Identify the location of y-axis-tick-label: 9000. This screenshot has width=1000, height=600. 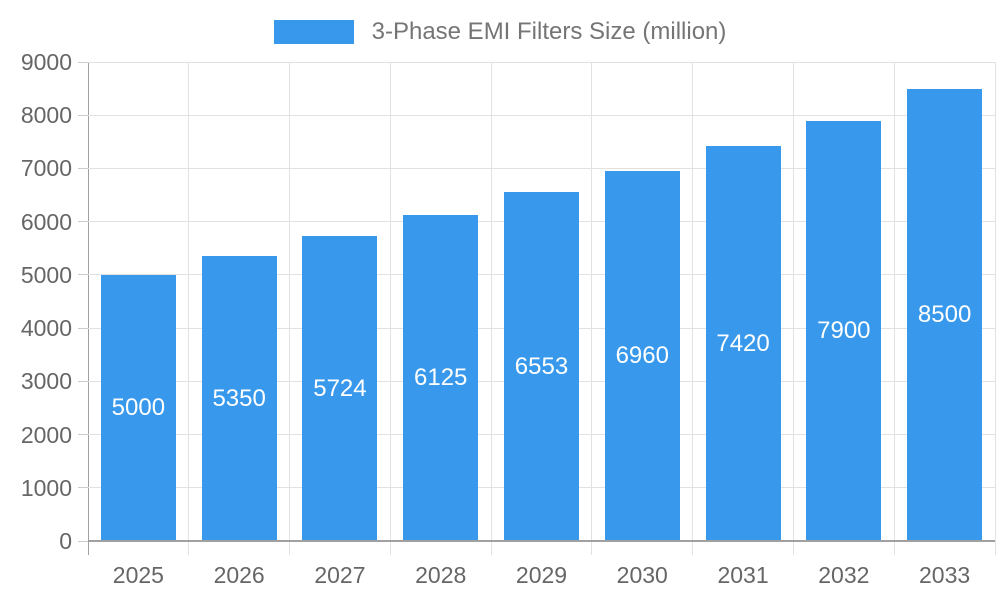
(46, 62).